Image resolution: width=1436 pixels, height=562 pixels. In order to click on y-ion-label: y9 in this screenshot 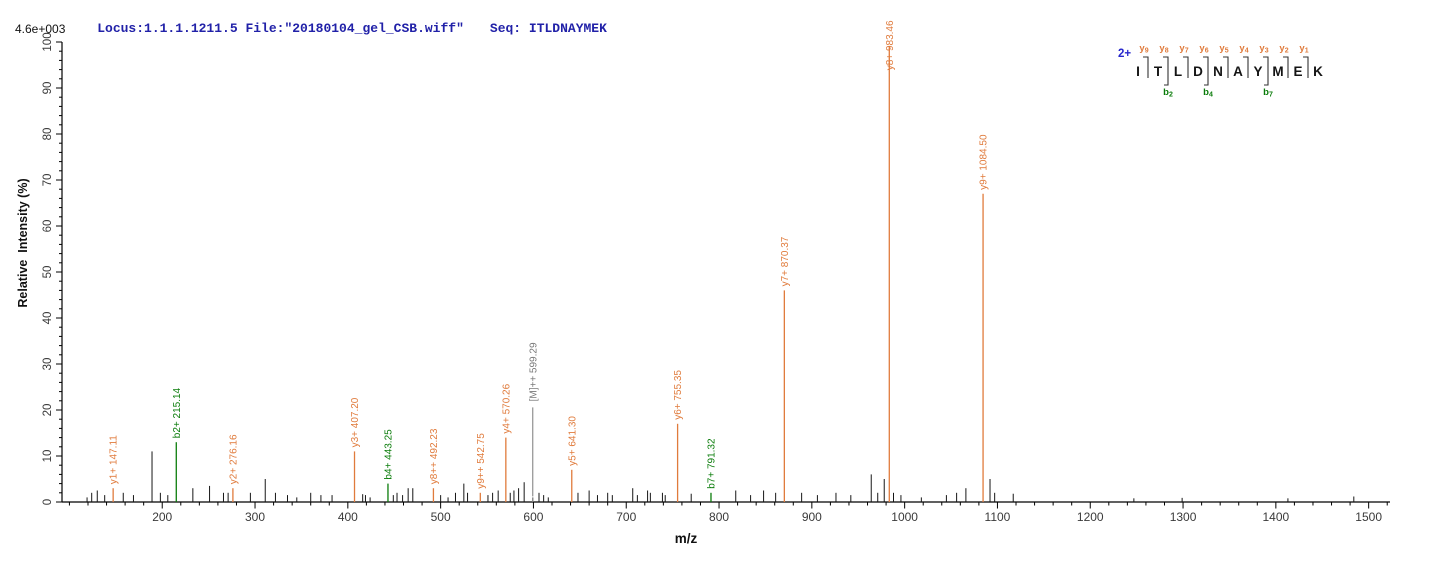, I will do `click(1143, 49)`.